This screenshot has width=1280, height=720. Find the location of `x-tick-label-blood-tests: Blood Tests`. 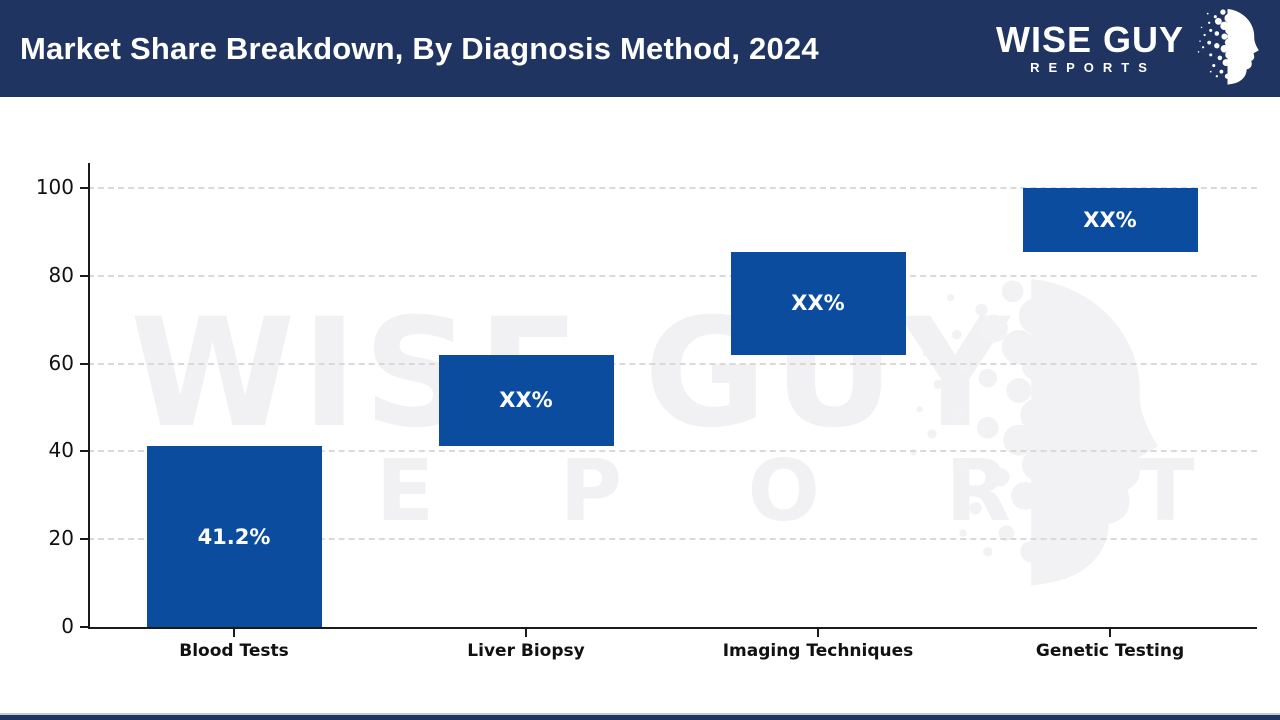

x-tick-label-blood-tests: Blood Tests is located at coordinates (234, 651).